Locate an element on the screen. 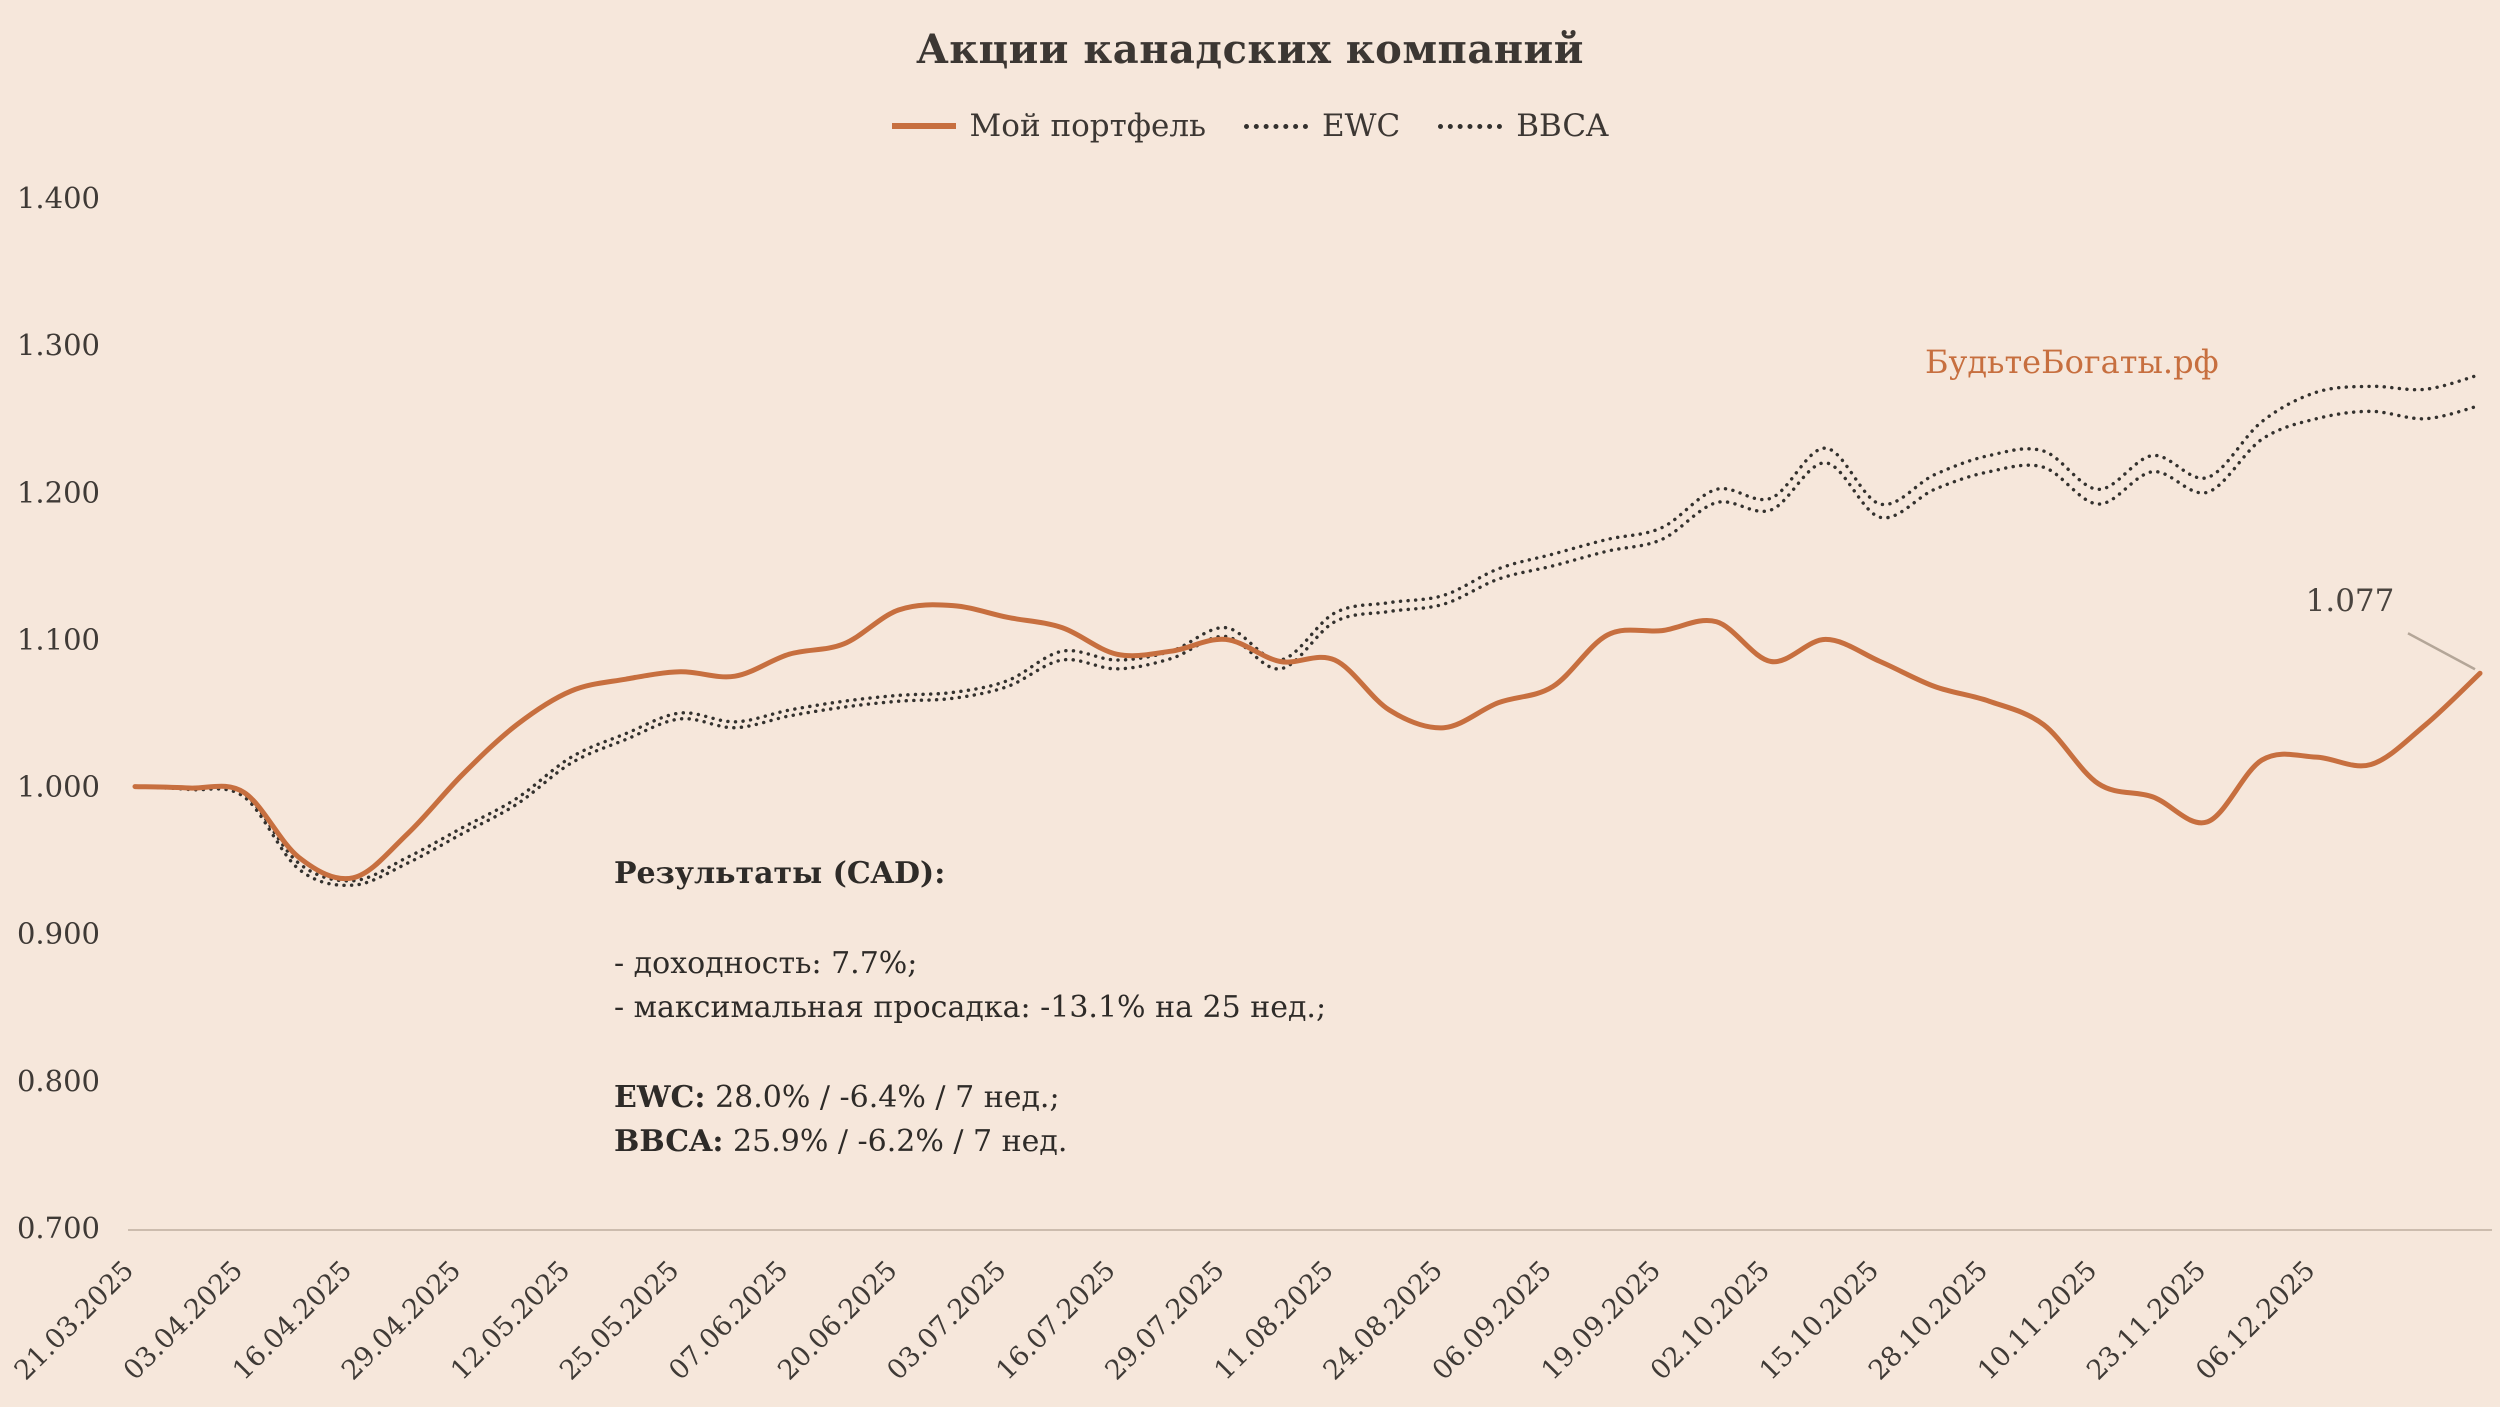 The image size is (2500, 1407). legend: Мой портфель EWC BBCA is located at coordinates (1250, 126).